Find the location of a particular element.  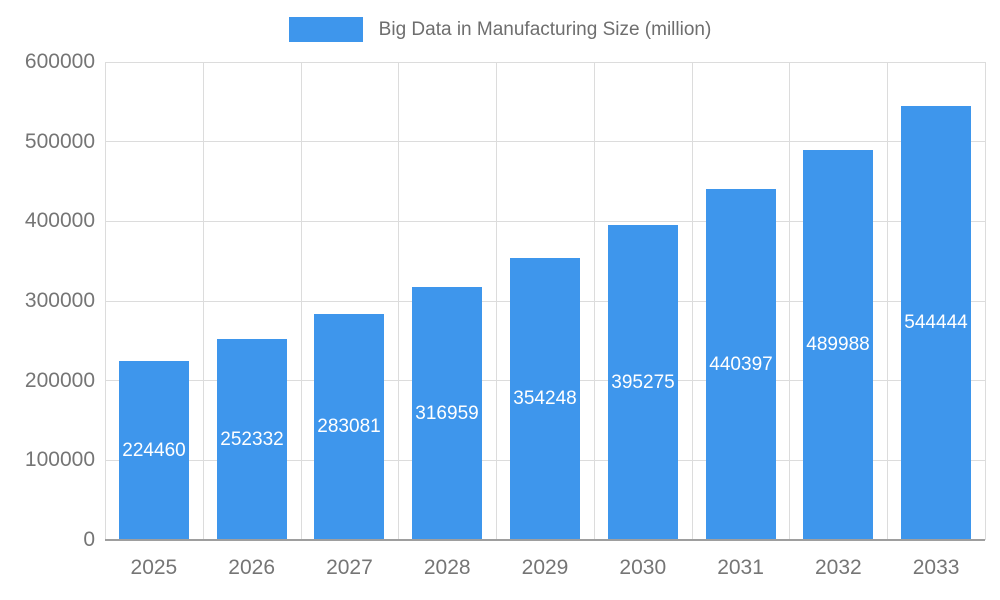

x-tick-label: 2029 is located at coordinates (545, 567).